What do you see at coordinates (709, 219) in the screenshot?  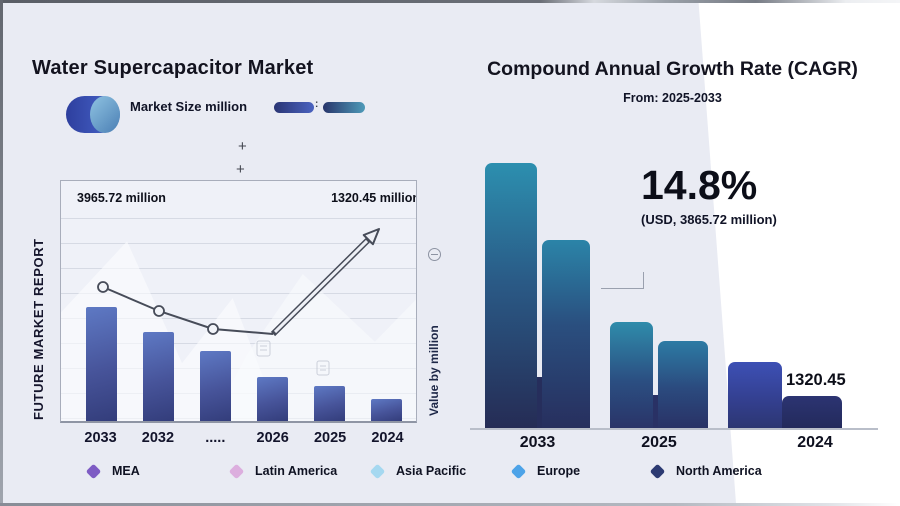 I see `cagr-base-value: (USD, 3865.72 million)` at bounding box center [709, 219].